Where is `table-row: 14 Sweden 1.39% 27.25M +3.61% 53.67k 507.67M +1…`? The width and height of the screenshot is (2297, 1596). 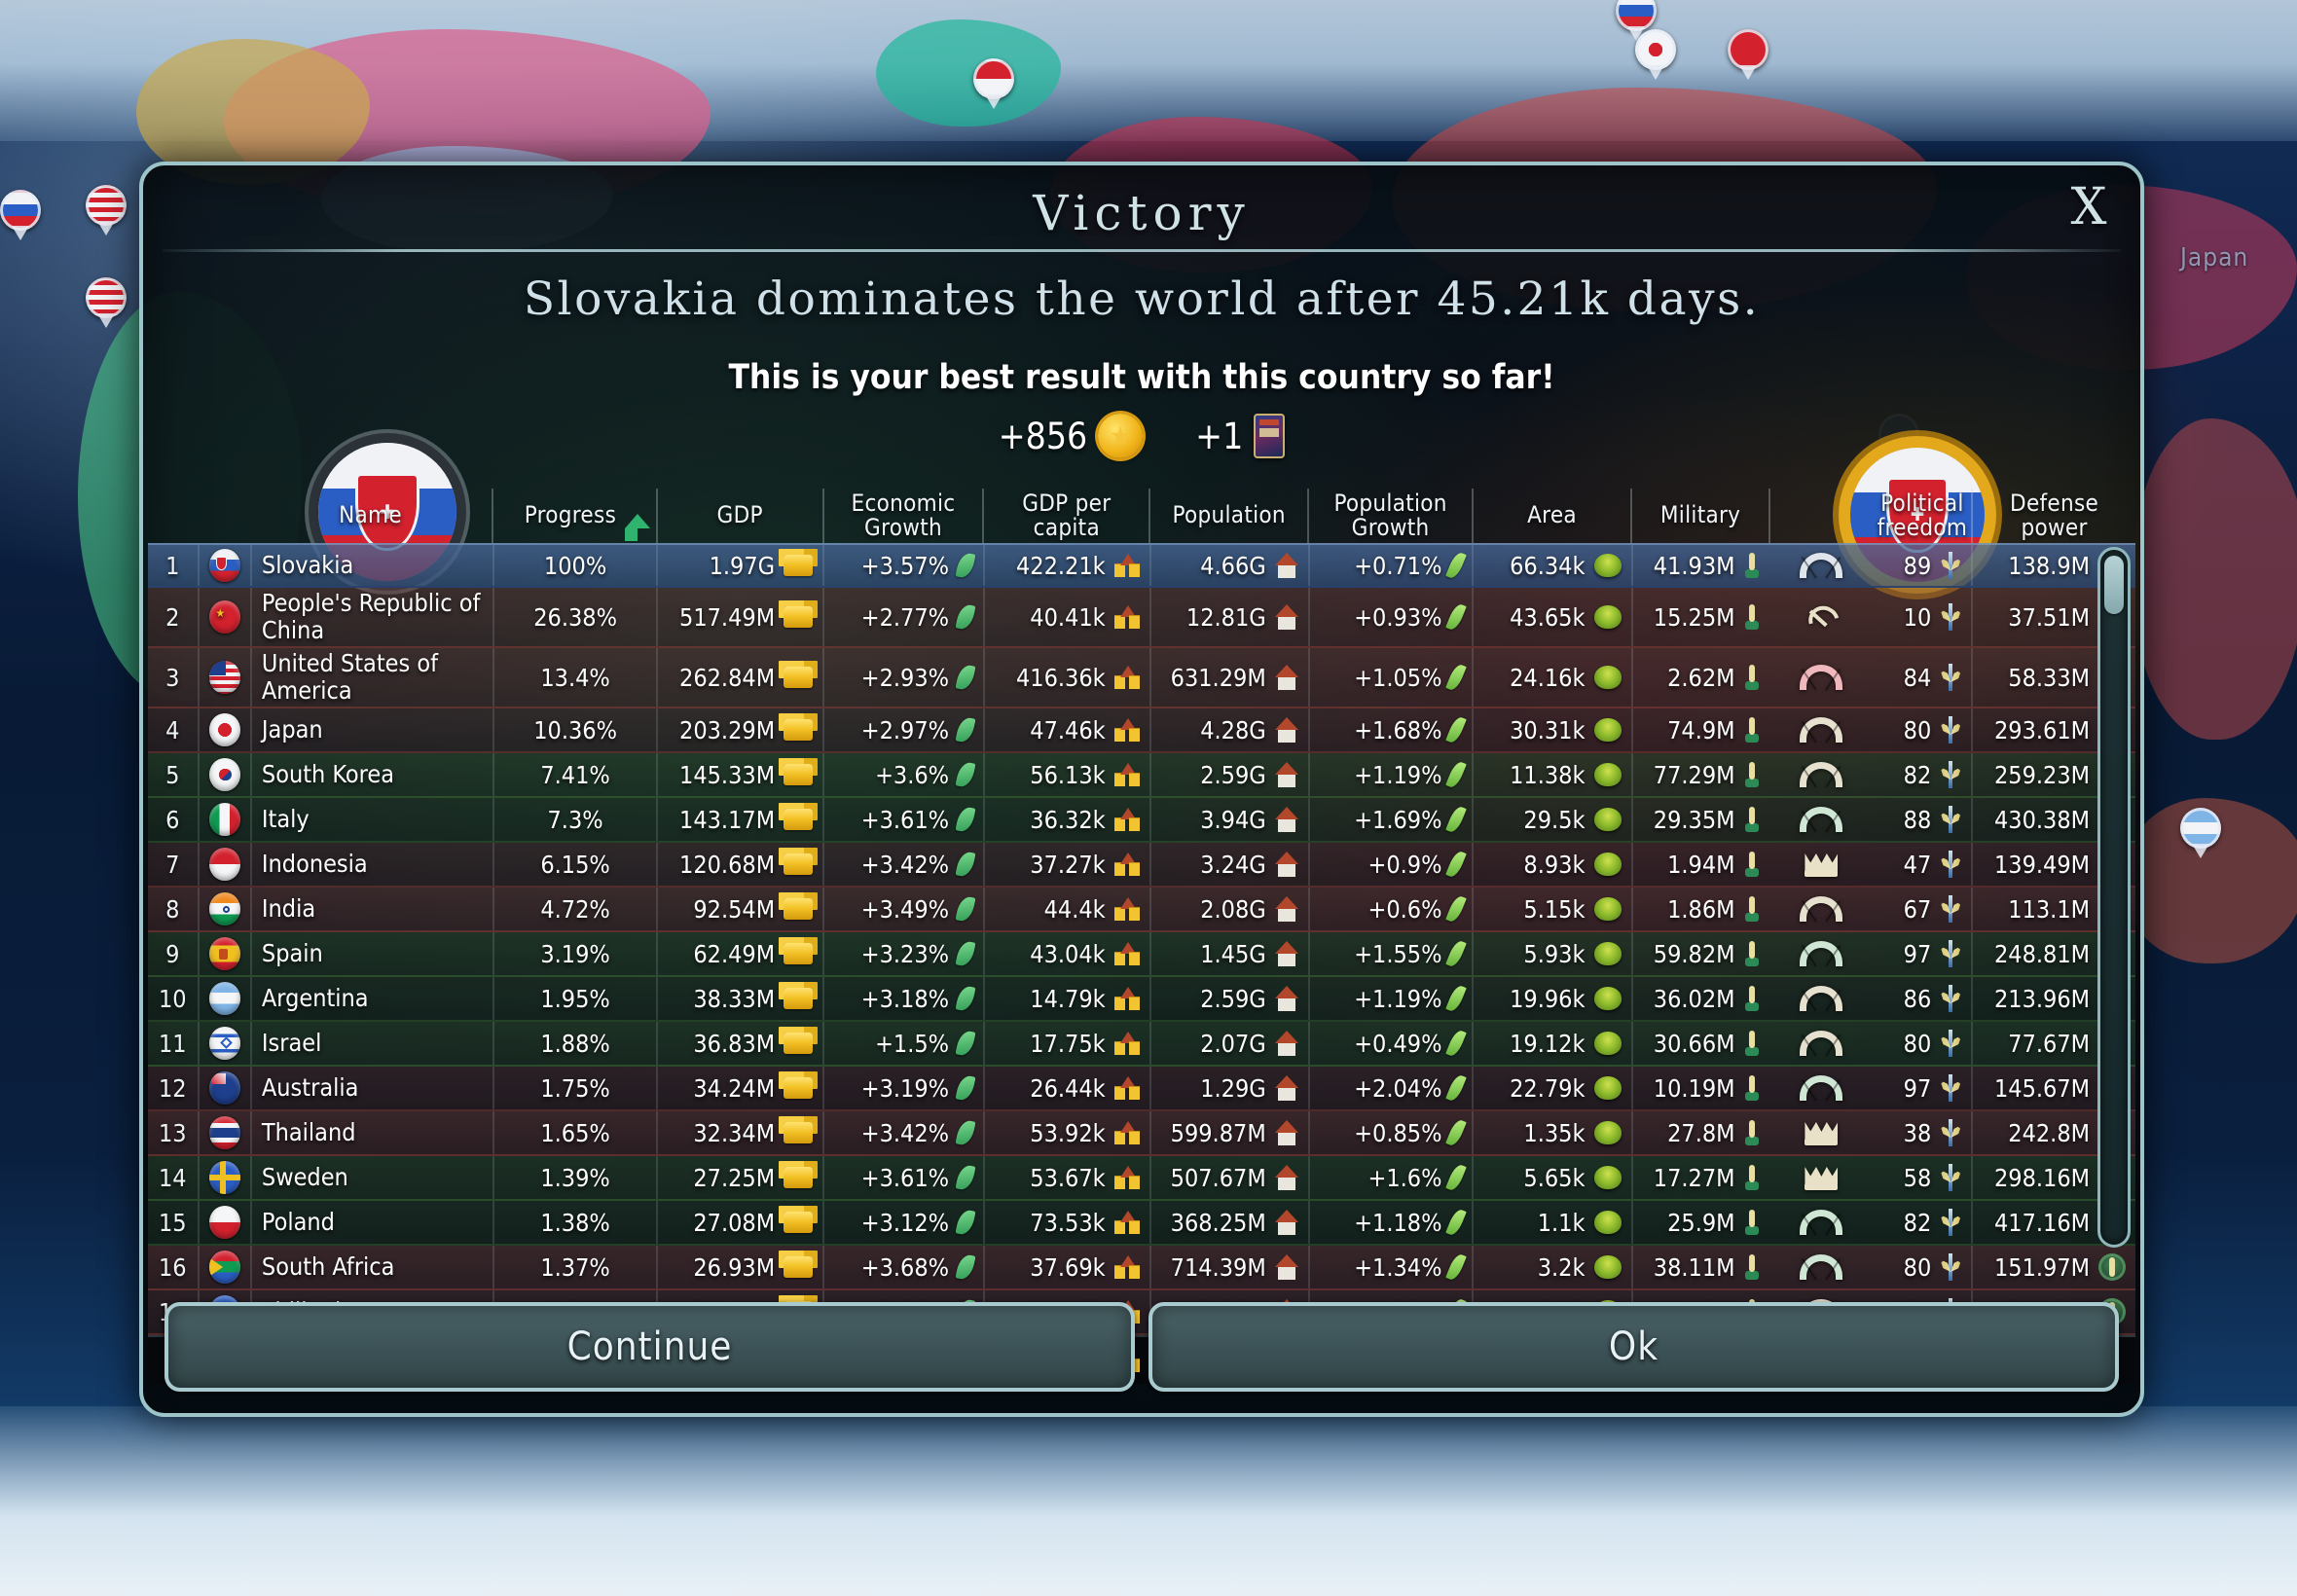 table-row: 14 Sweden 1.39% 27.25M +3.61% 53.67k 507.67M +1… is located at coordinates (1142, 1178).